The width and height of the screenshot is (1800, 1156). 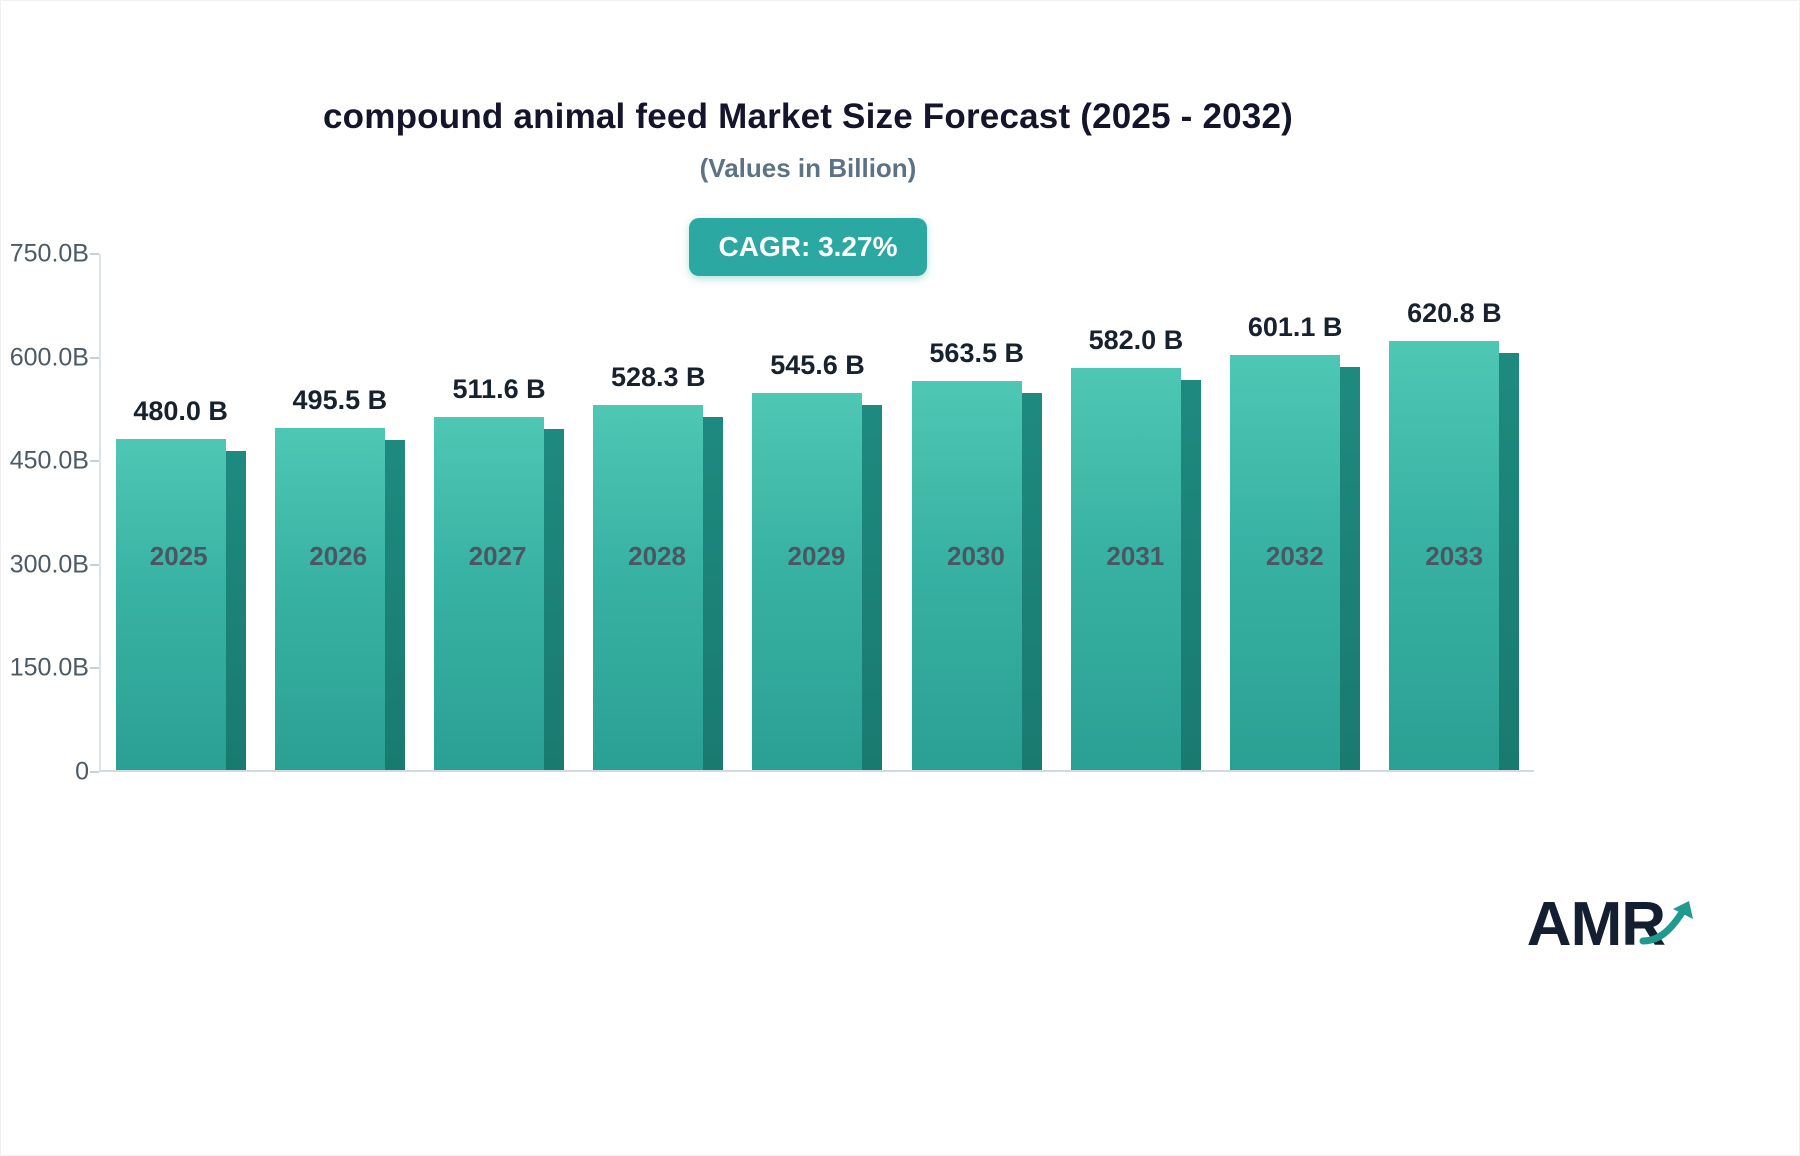 I want to click on bar-value-label: 601.1 B, so click(x=1295, y=326).